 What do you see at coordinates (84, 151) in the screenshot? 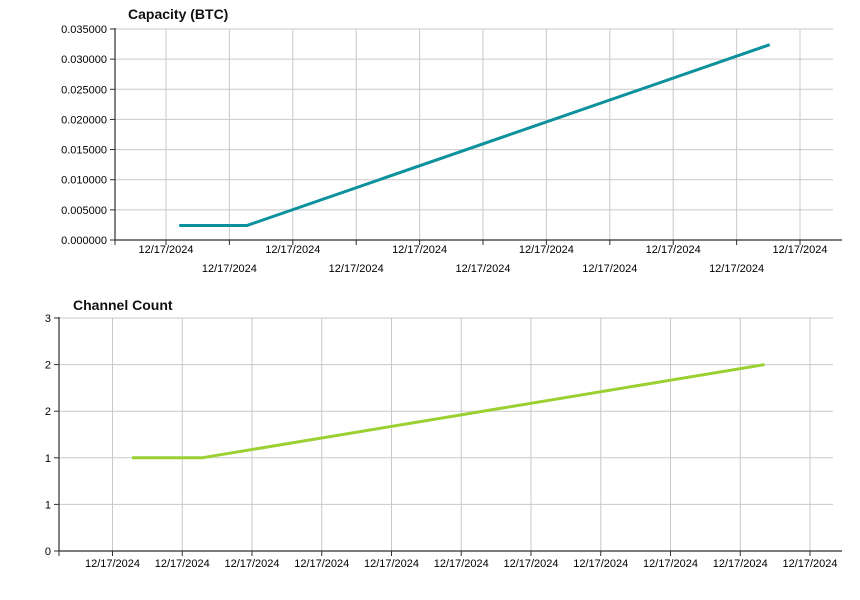
I see `y-tick-label: 0.015000` at bounding box center [84, 151].